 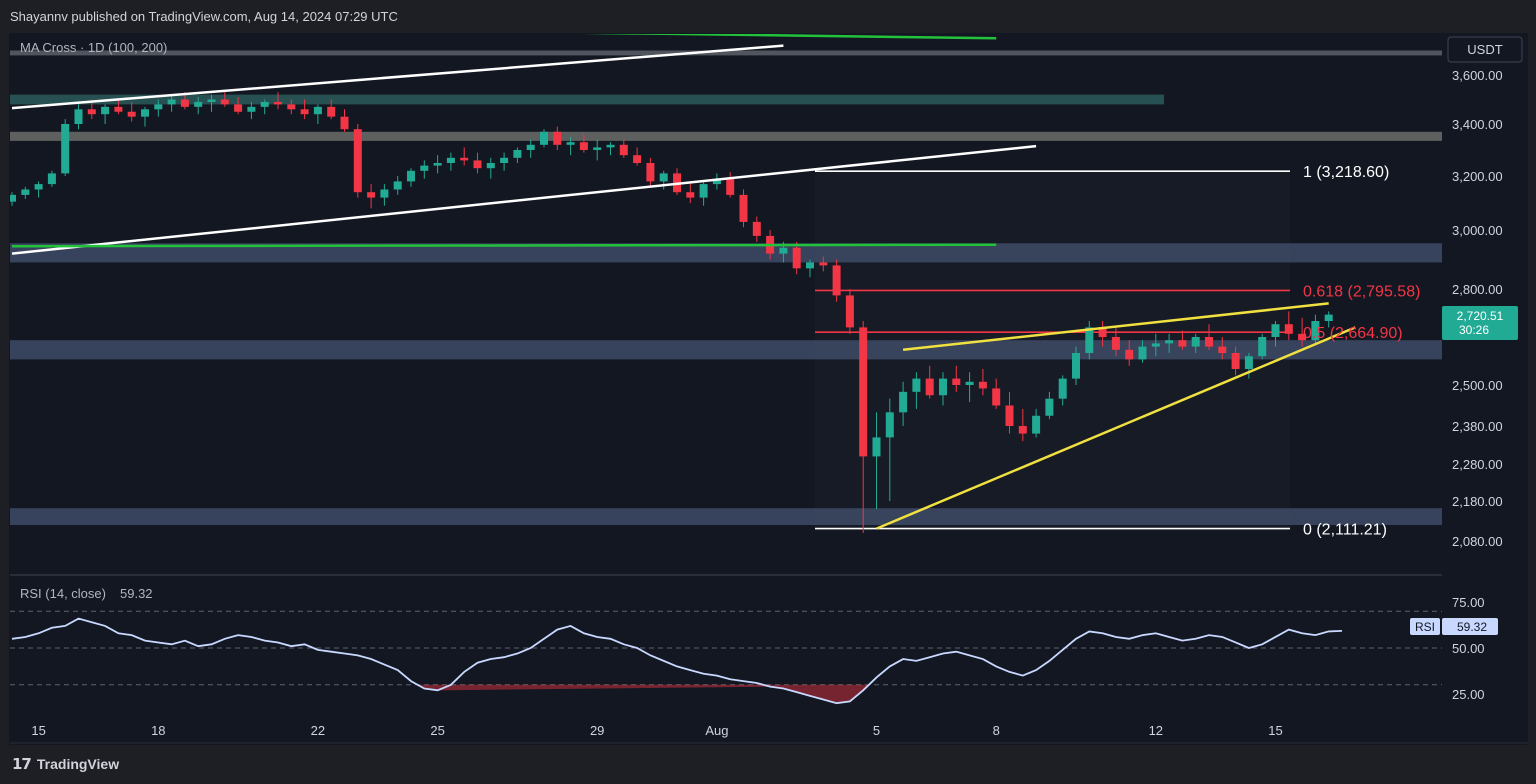 I want to click on price-tick-label: 2,280.00, so click(x=1477, y=464).